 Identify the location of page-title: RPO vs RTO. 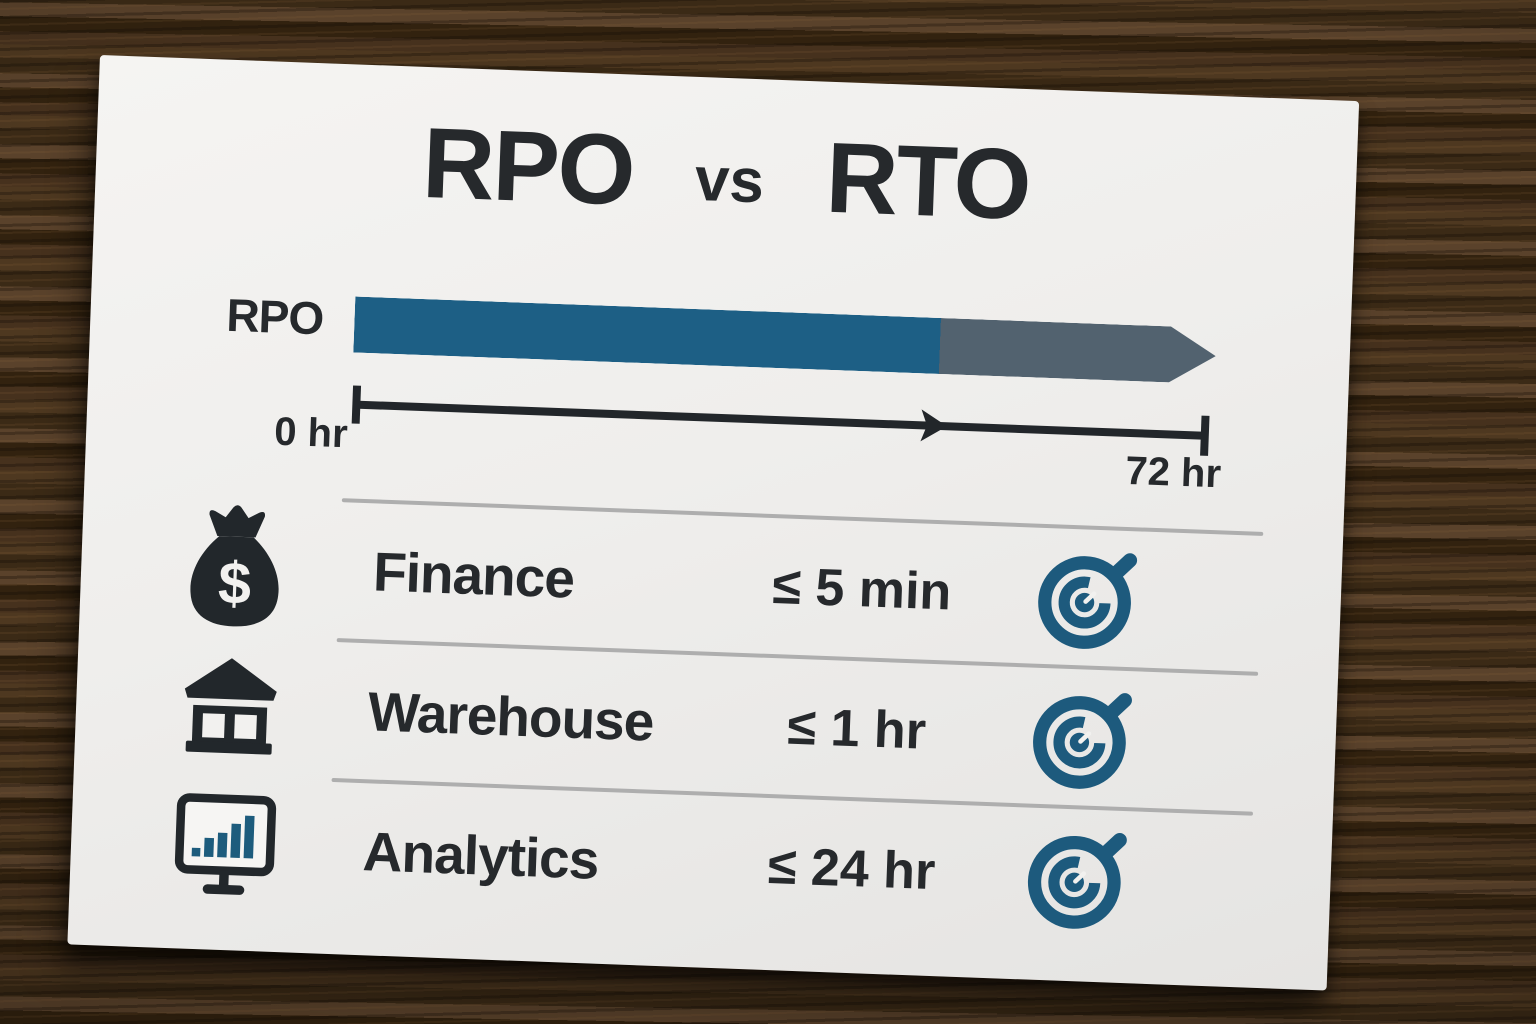
(726, 174).